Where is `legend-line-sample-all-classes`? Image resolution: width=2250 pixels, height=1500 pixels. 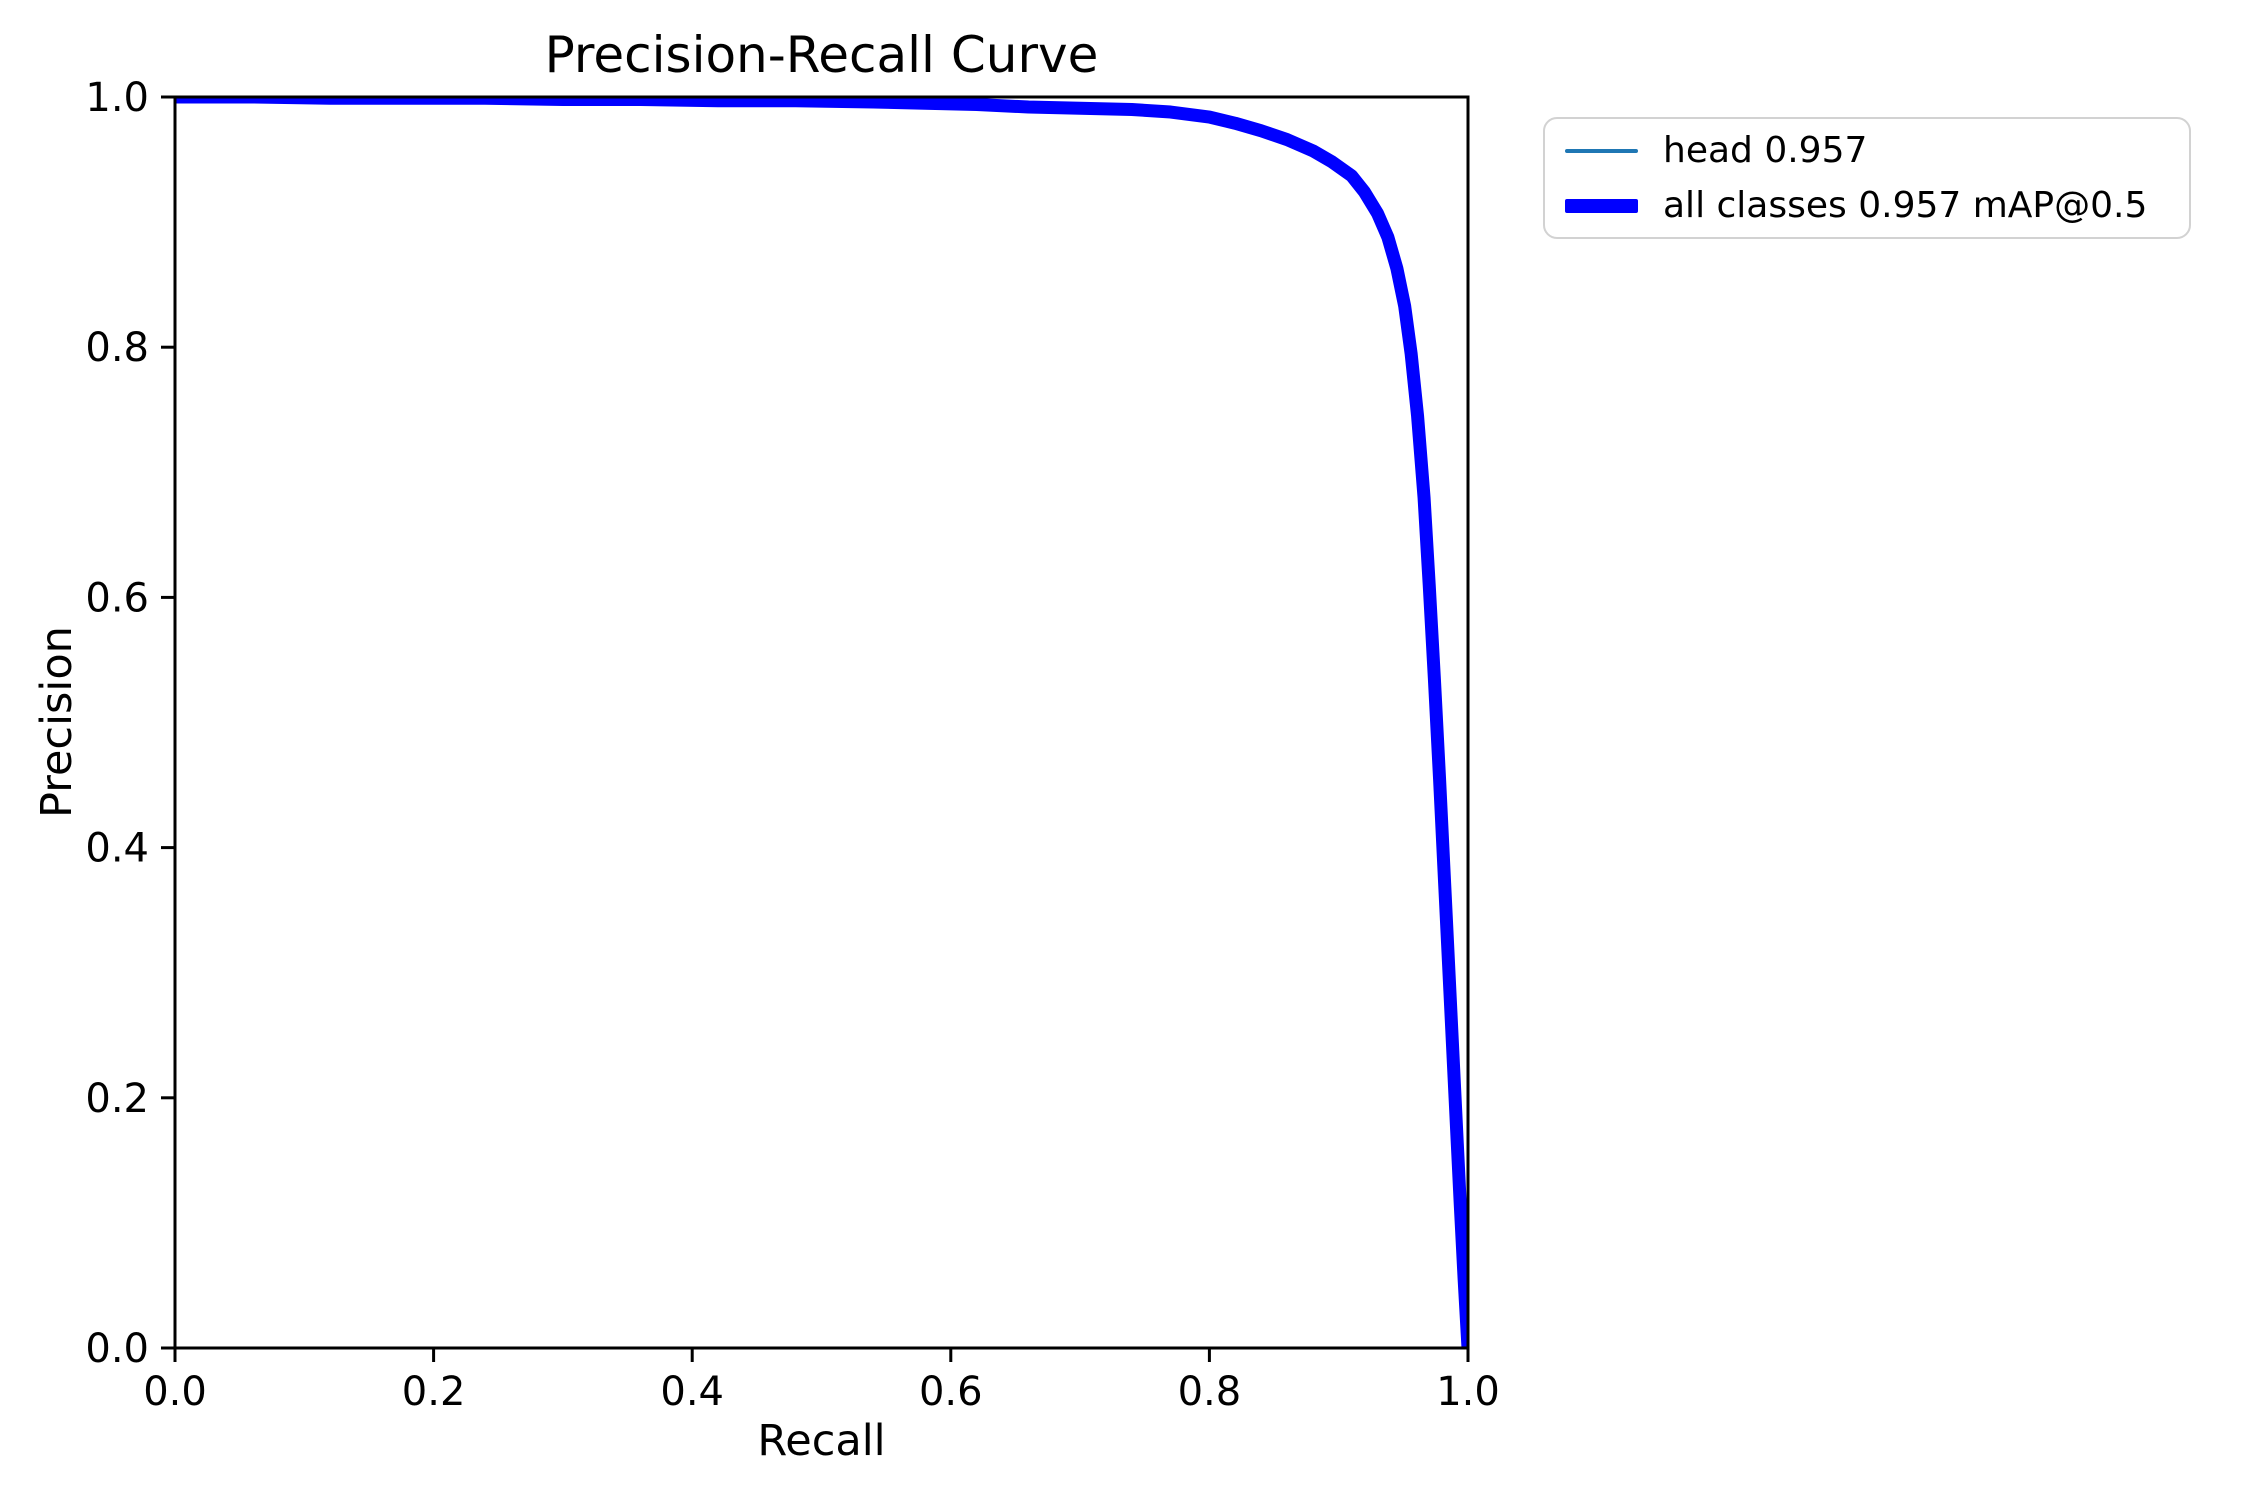 legend-line-sample-all-classes is located at coordinates (1601, 205).